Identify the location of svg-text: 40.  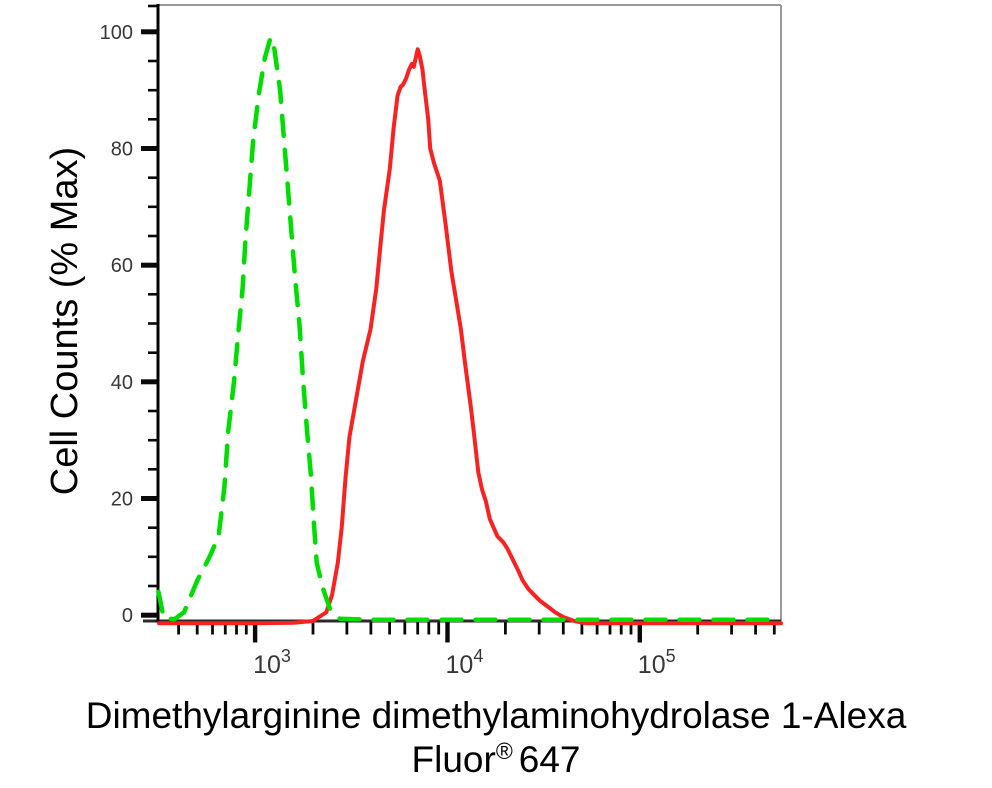
(122, 383).